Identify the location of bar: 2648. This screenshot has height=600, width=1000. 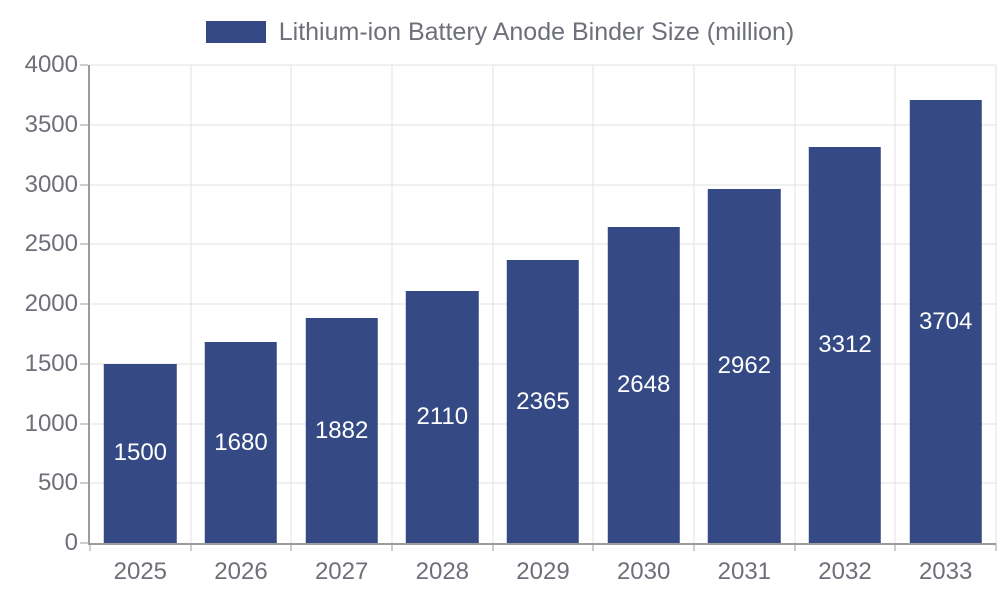
(643, 384).